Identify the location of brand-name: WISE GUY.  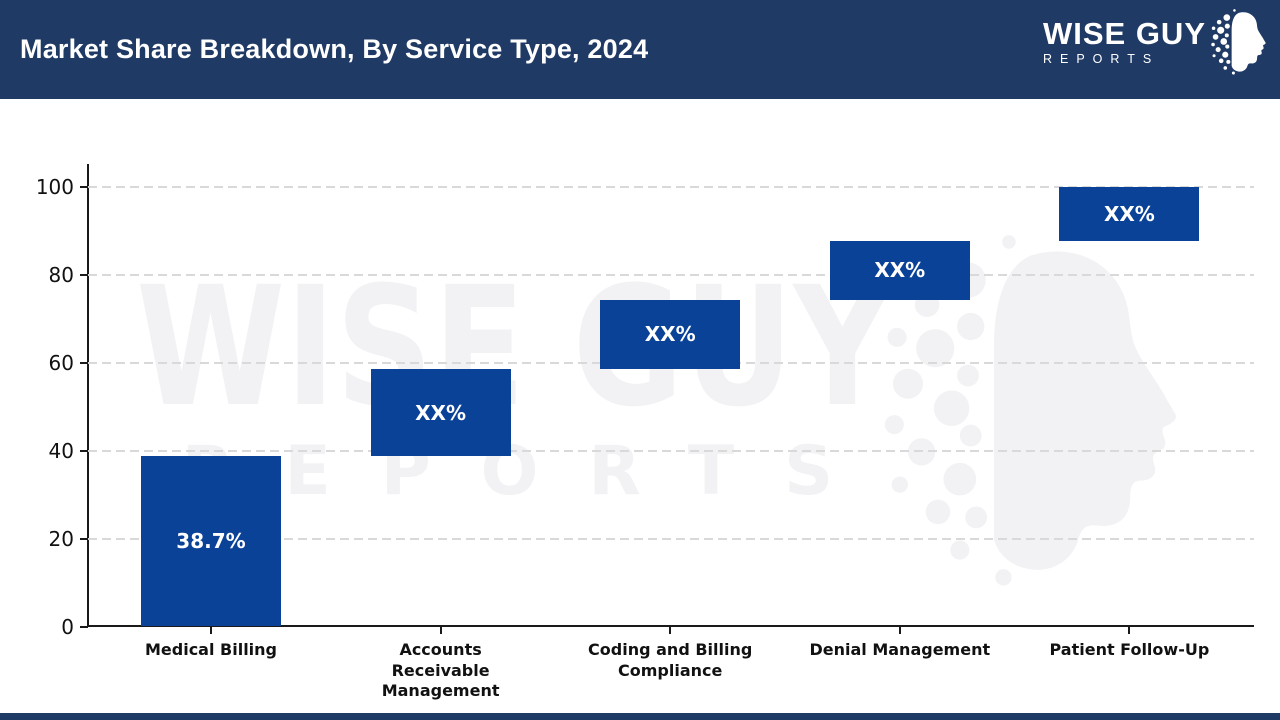
(1124, 33).